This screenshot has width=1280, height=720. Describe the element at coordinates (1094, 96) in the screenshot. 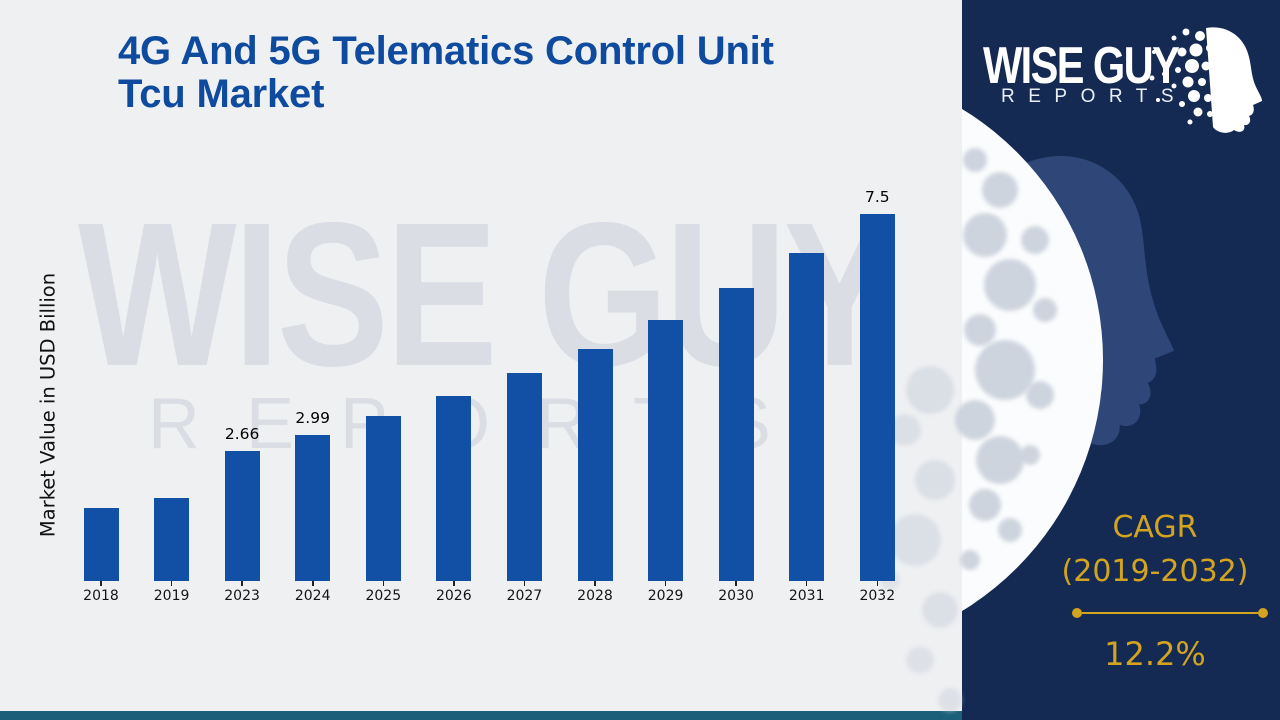

I see `brand-subtitle: REPORTS` at that location.